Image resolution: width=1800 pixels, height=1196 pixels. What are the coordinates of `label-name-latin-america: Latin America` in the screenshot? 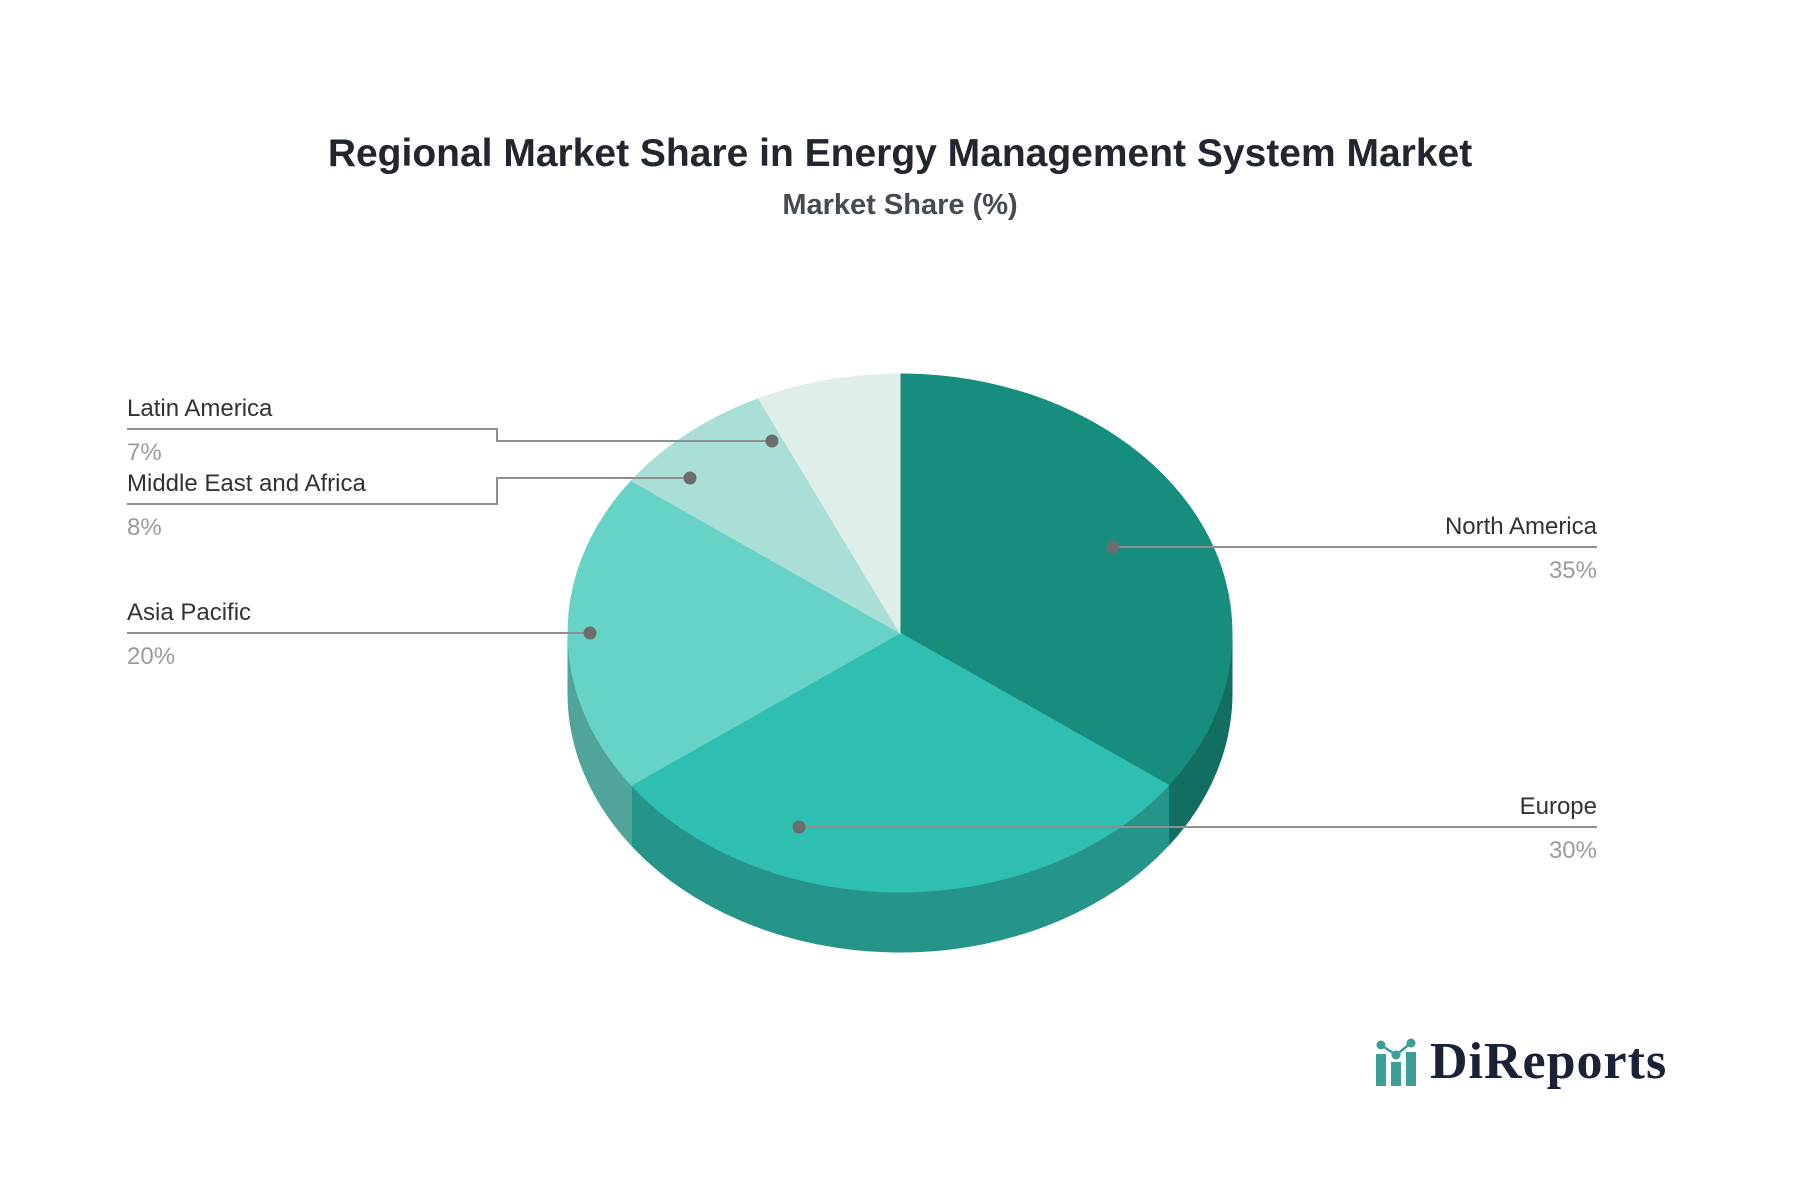 It's located at (200, 408).